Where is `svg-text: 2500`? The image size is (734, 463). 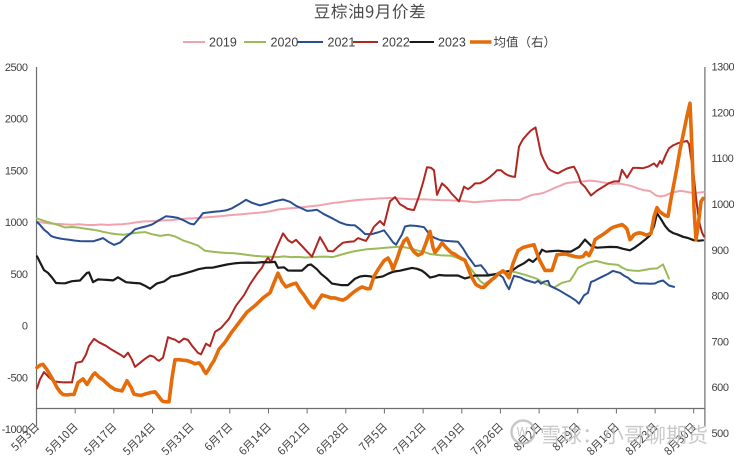
svg-text: 2500 is located at coordinates (16, 68).